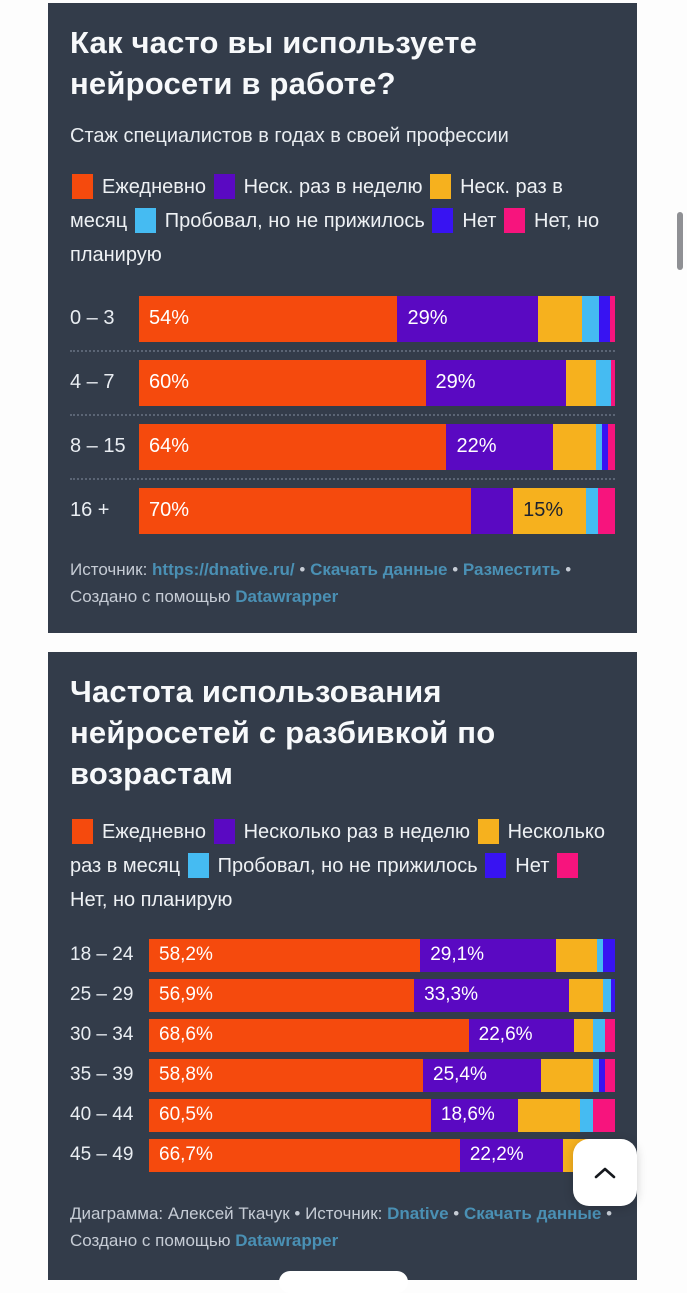 This screenshot has width=687, height=1293. What do you see at coordinates (186, 1035) in the screenshot?
I see `segment-value-label: 68,6%` at bounding box center [186, 1035].